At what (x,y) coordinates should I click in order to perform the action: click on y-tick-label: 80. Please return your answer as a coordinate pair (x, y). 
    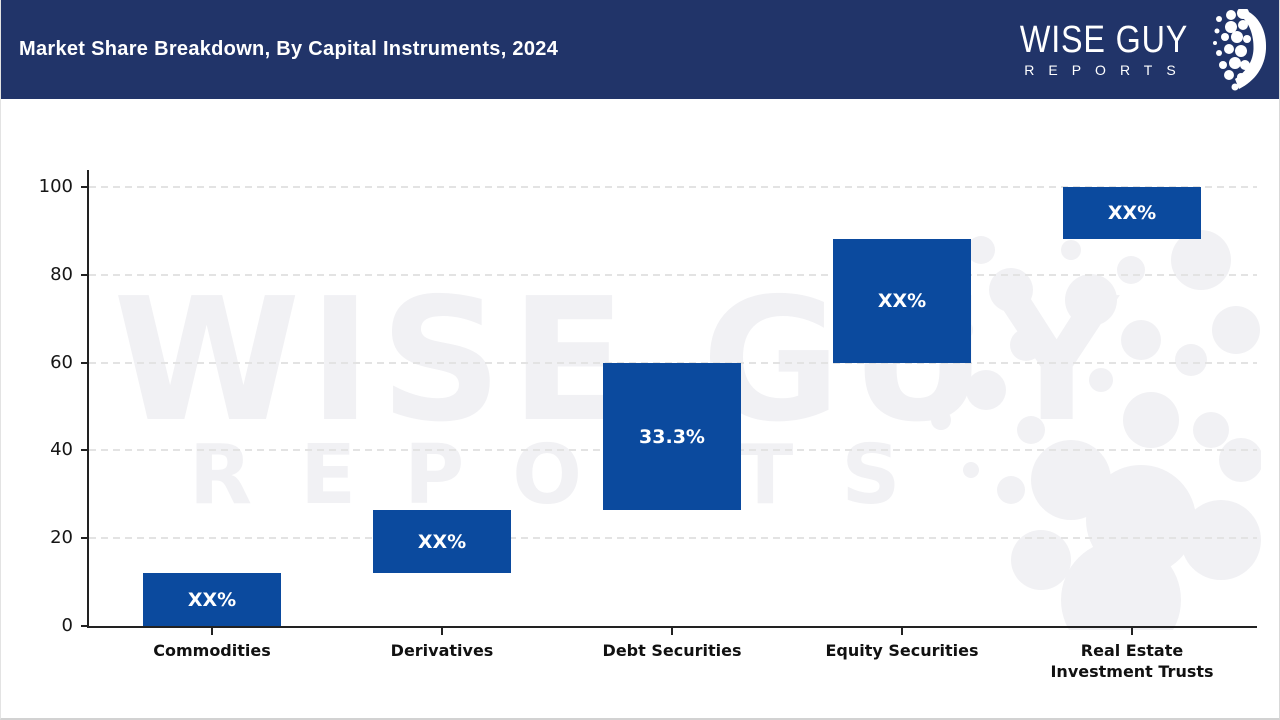
    Looking at the image, I should click on (61, 274).